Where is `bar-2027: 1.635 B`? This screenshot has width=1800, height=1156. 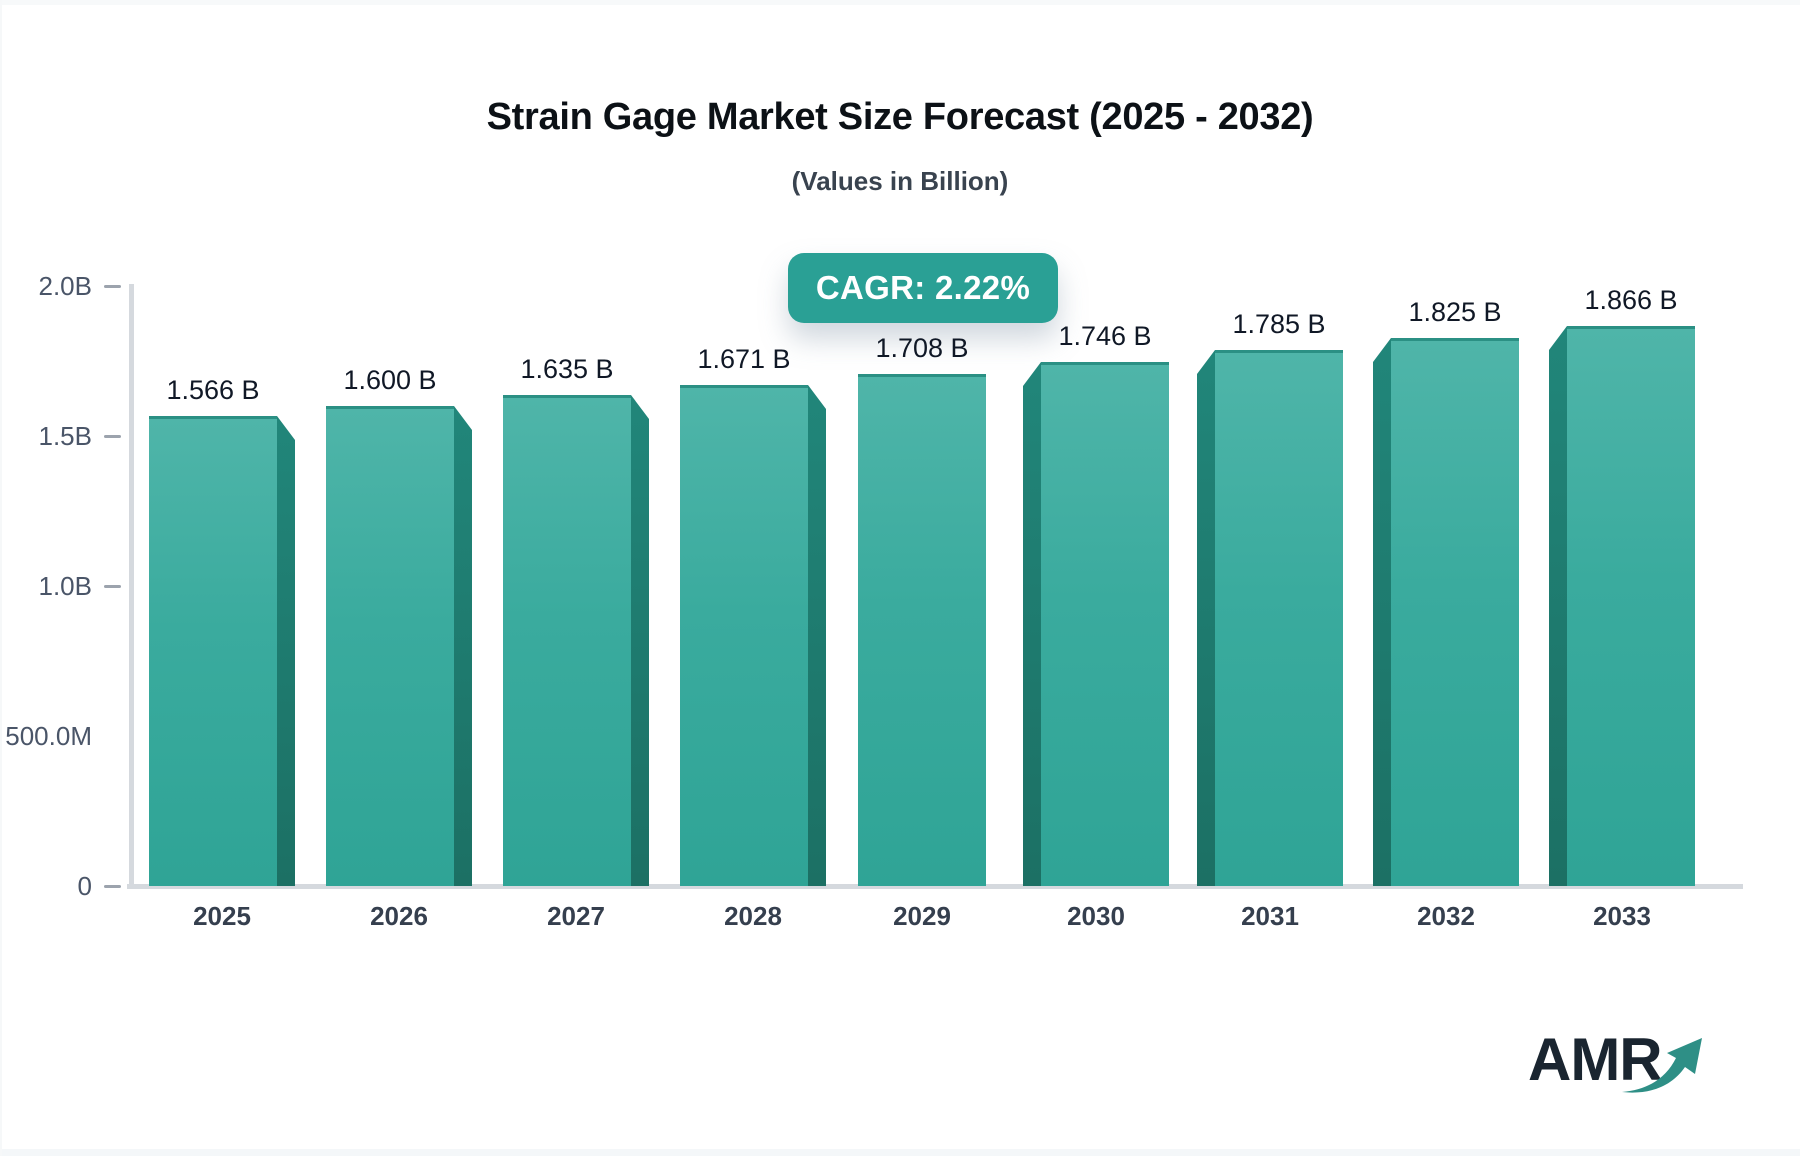 bar-2027: 1.635 B is located at coordinates (576, 610).